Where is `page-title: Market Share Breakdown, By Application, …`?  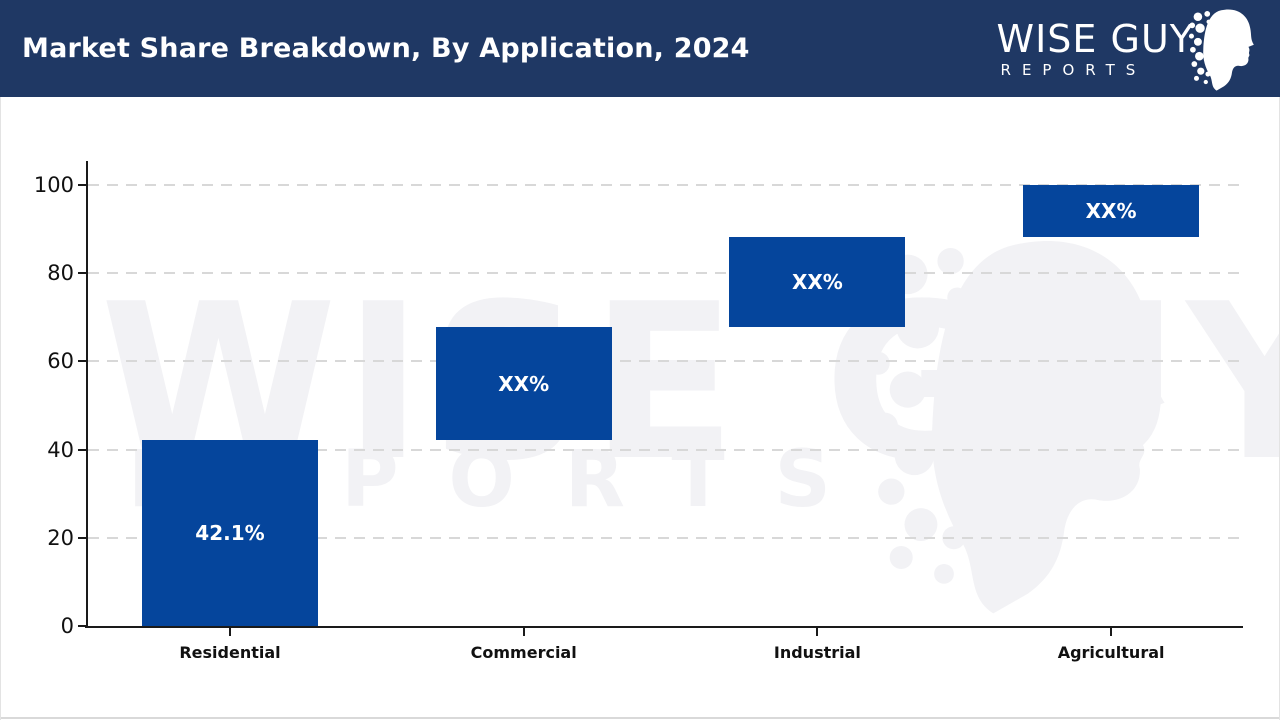
page-title: Market Share Breakdown, By Application, … is located at coordinates (386, 48).